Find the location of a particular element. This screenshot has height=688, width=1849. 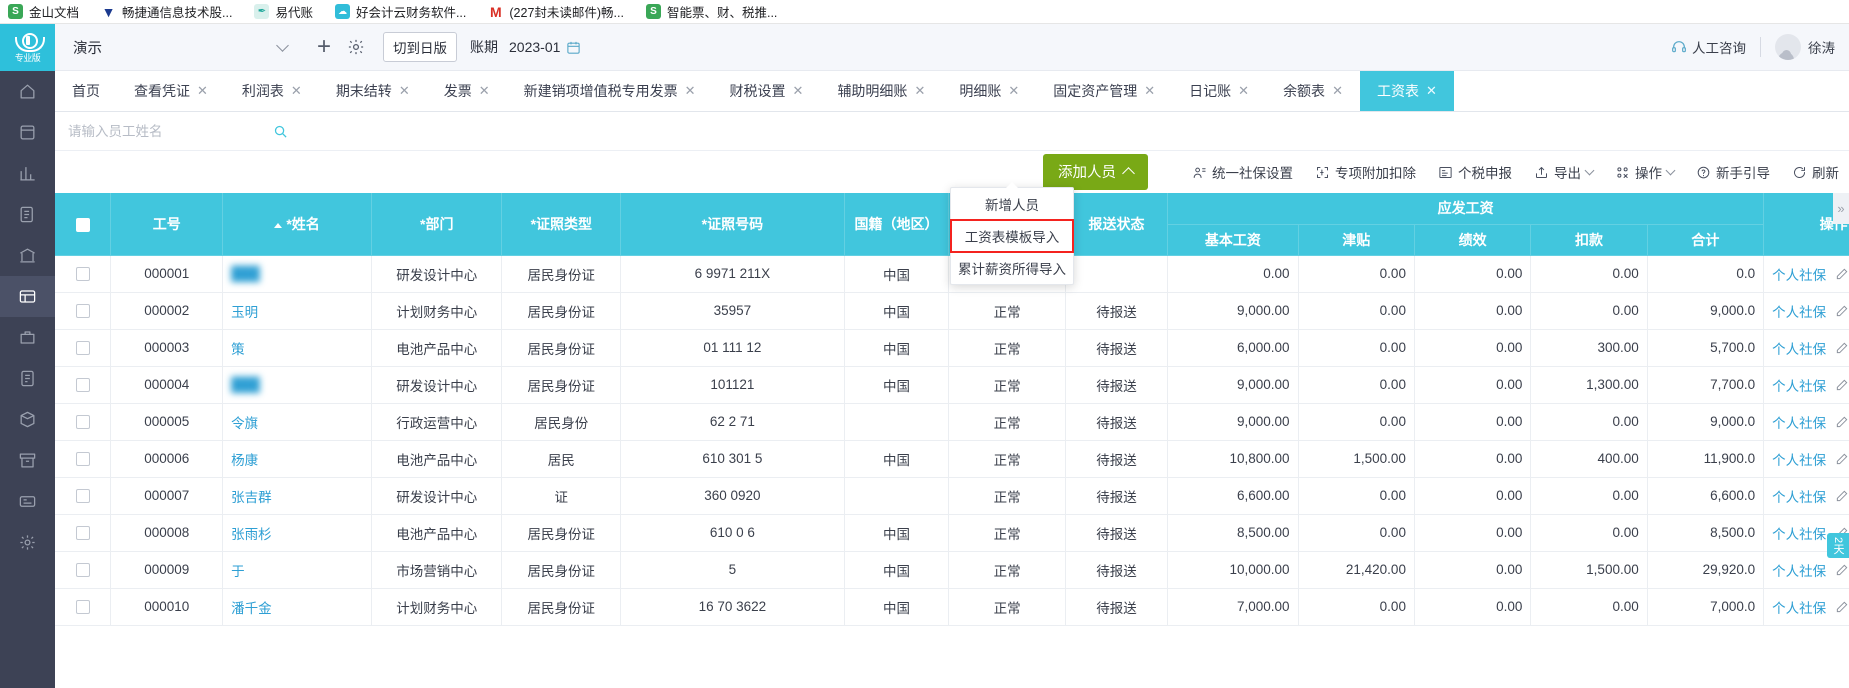

cell-name: 令旗 is located at coordinates (297, 422).